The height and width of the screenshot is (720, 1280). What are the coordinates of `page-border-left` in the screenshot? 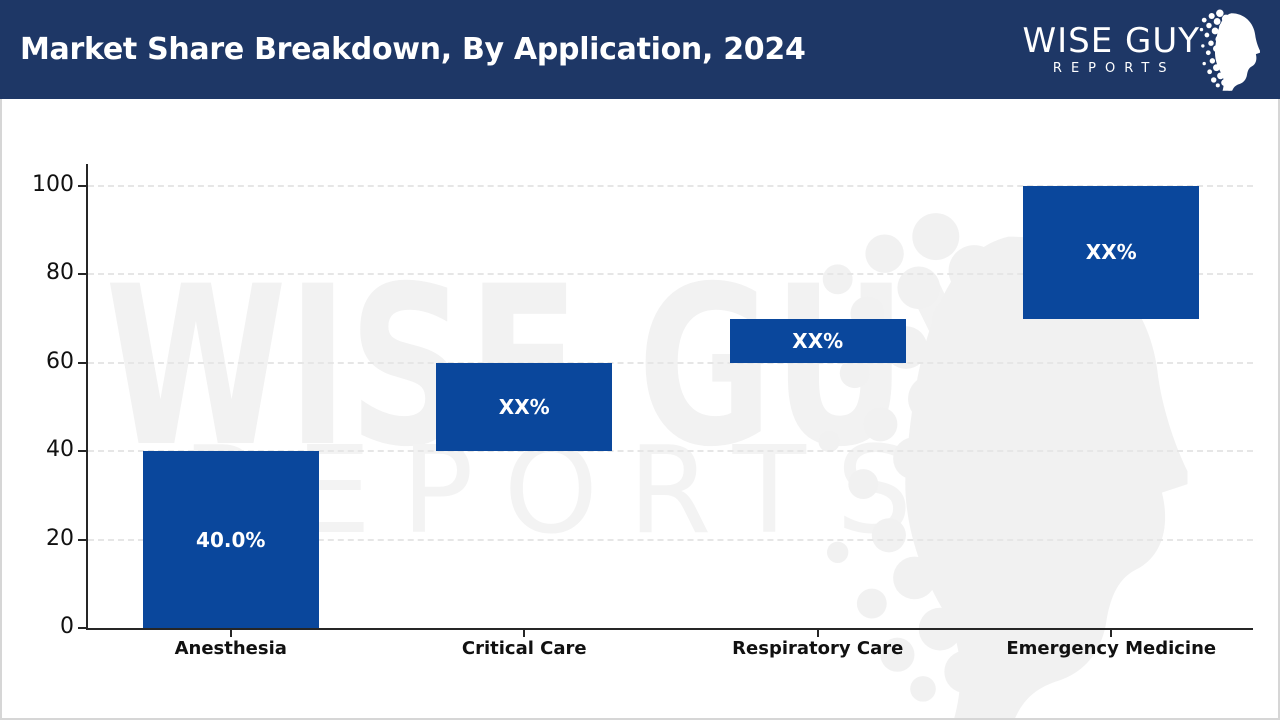 It's located at (1, 409).